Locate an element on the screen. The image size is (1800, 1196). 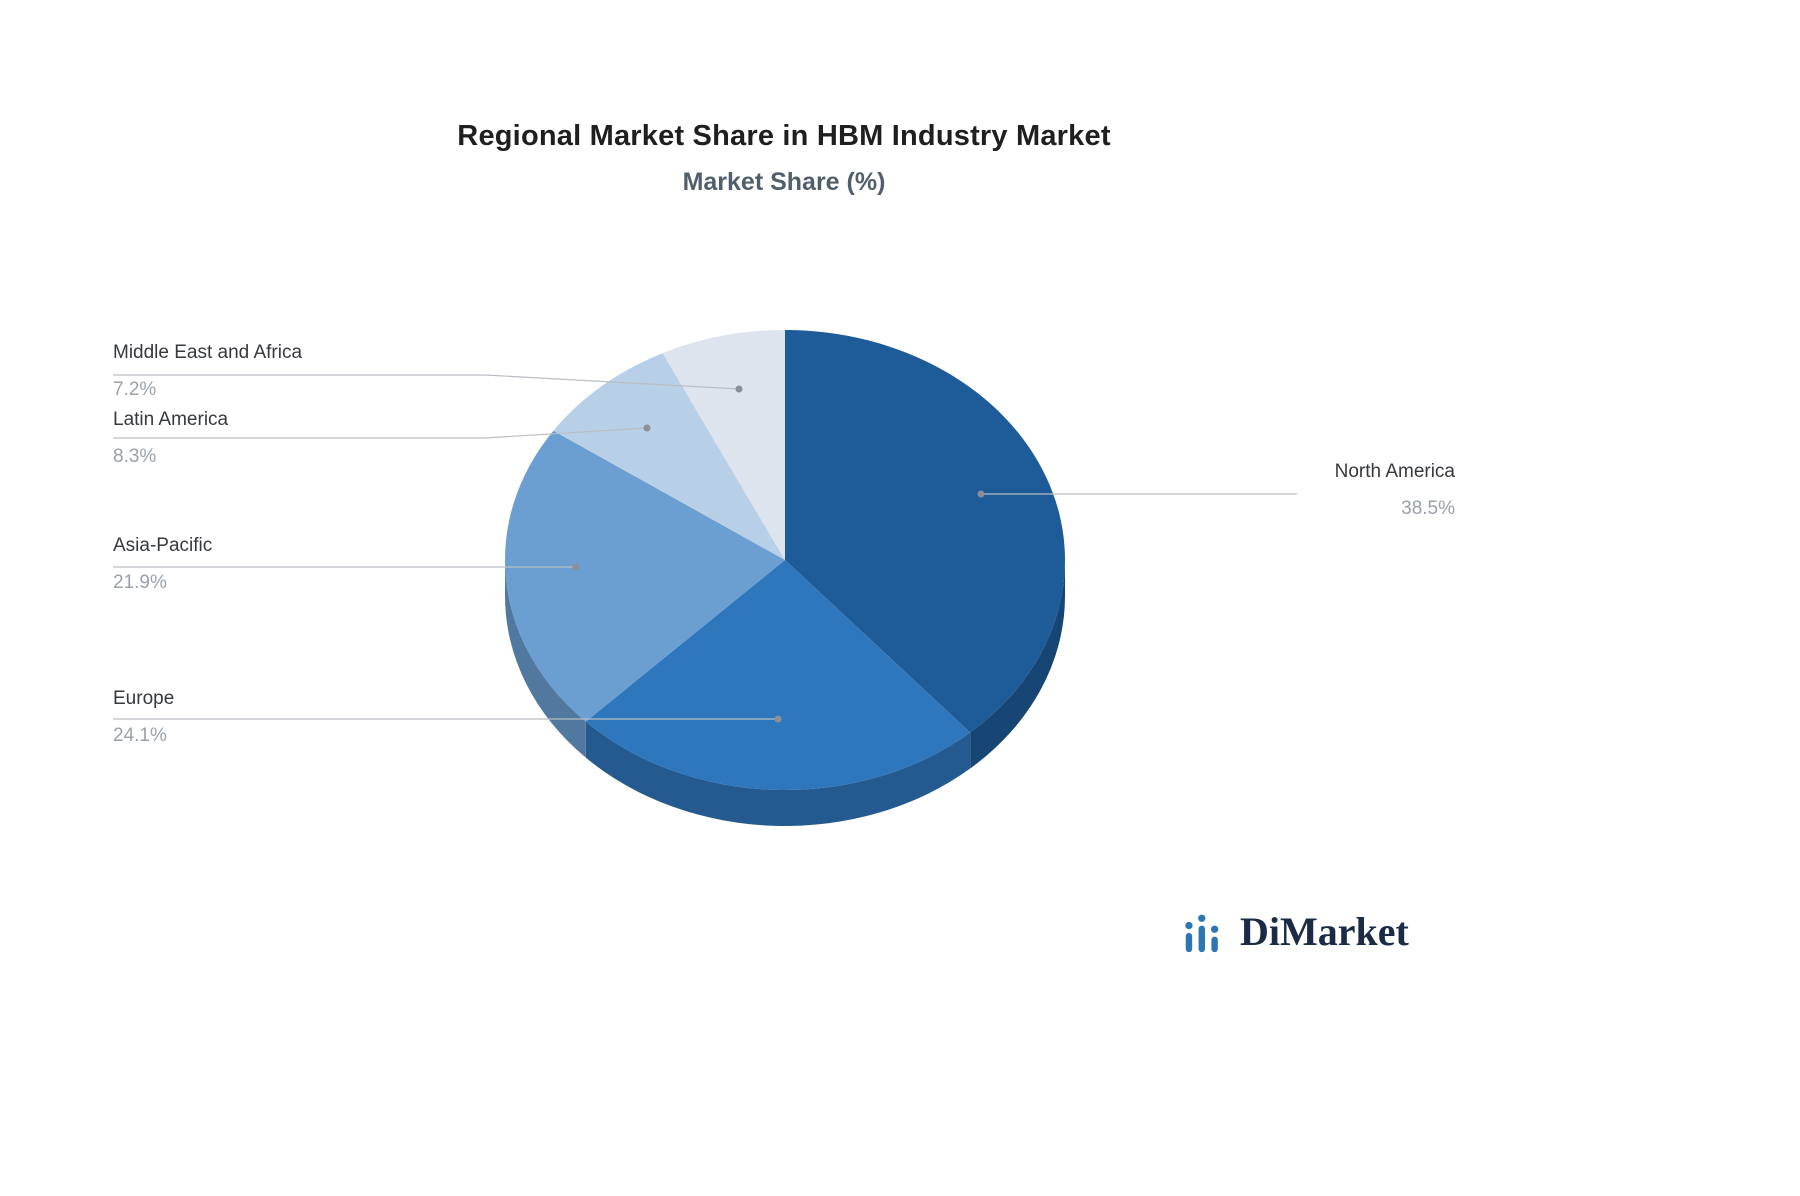
brand-logo: DiMarket is located at coordinates (1296, 931).